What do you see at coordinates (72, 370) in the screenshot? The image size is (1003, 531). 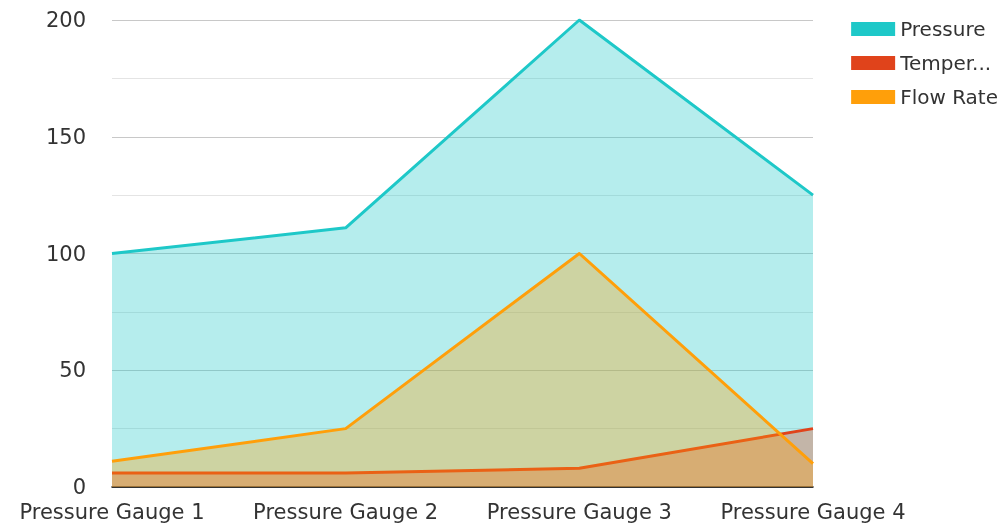 I see `y-tick-label: 50` at bounding box center [72, 370].